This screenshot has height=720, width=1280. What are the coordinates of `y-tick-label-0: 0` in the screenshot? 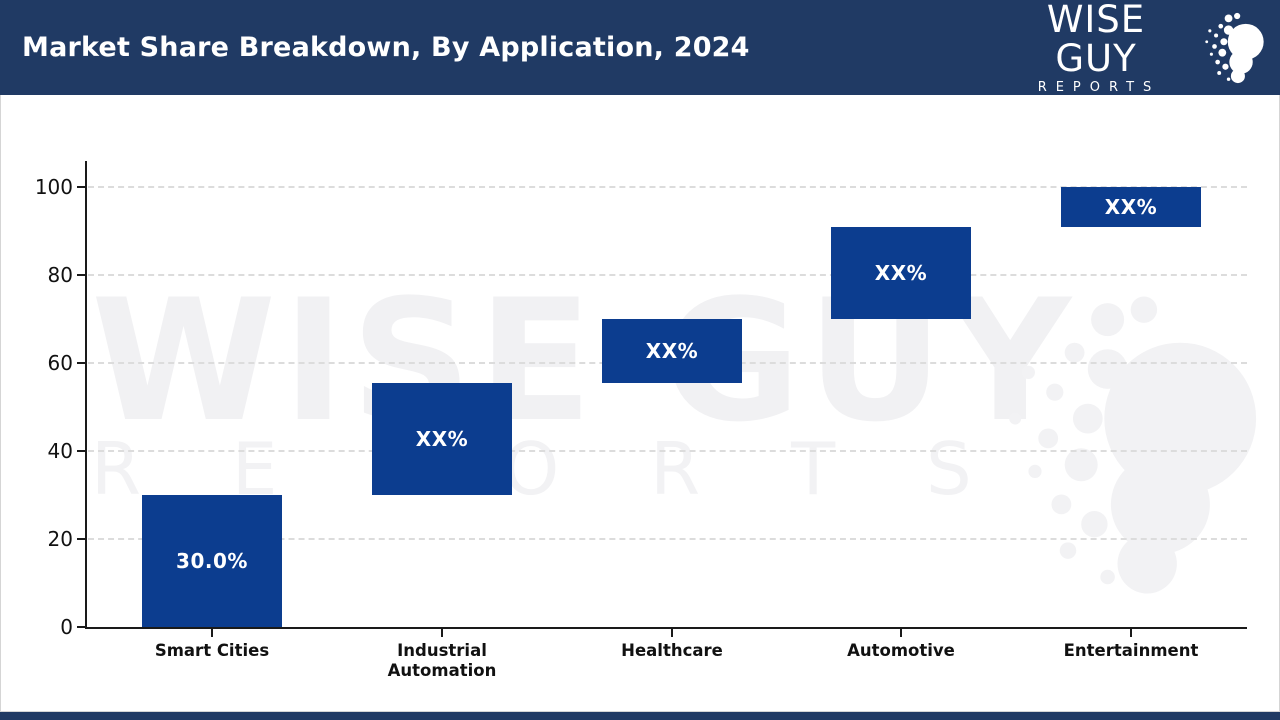 It's located at (66, 627).